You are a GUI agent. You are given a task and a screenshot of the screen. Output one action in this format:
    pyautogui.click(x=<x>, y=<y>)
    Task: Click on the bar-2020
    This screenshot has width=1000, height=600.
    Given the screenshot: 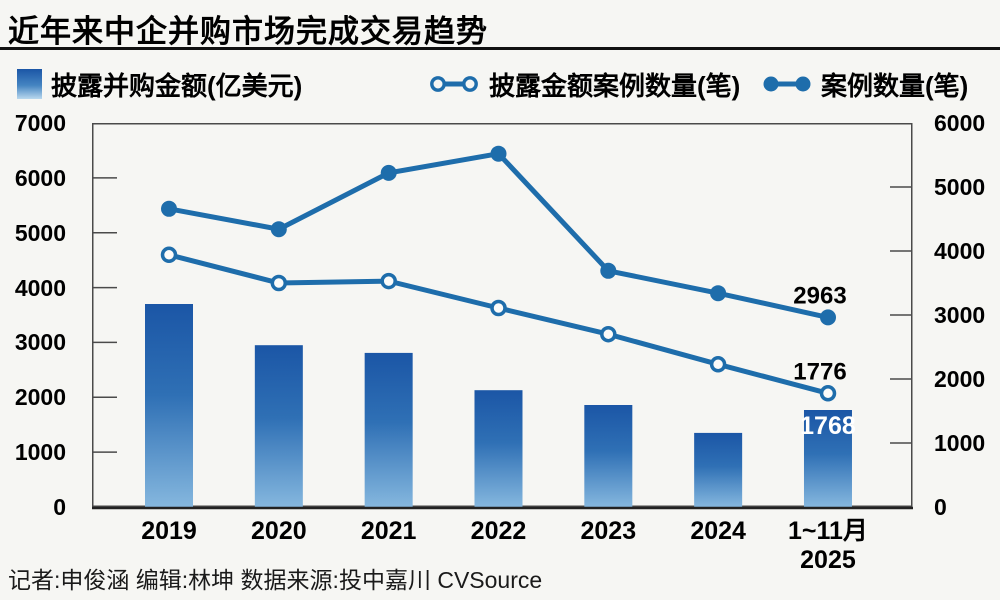 What is the action you would take?
    pyautogui.click(x=278, y=426)
    